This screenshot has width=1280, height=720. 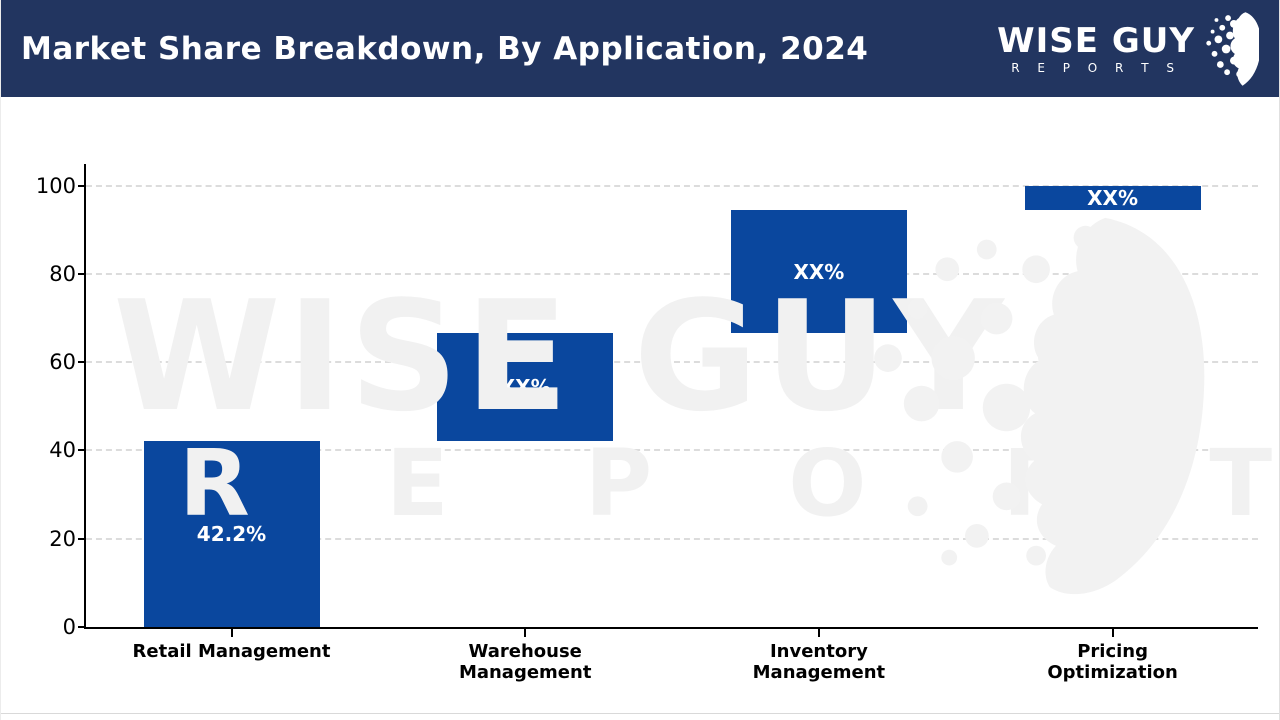 I want to click on y-tick-label: 80, so click(x=62, y=273).